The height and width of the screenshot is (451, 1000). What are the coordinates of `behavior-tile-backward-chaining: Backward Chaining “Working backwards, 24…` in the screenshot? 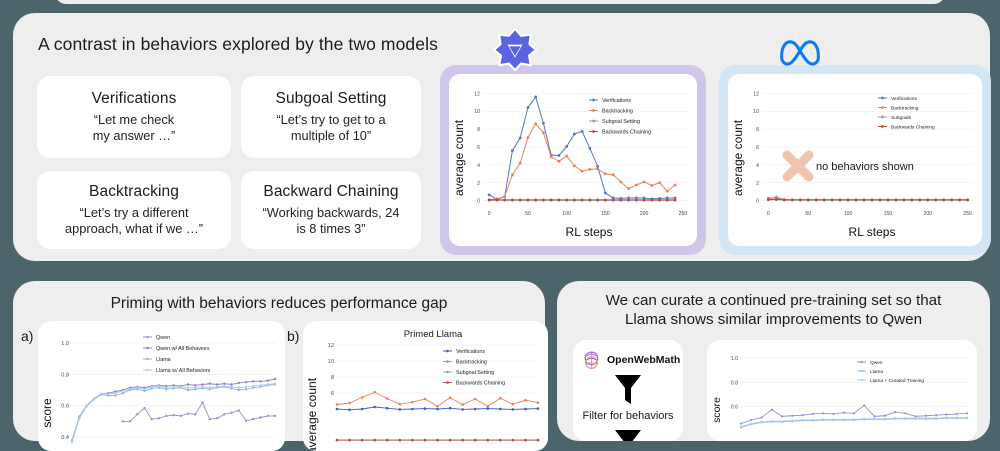 It's located at (331, 210).